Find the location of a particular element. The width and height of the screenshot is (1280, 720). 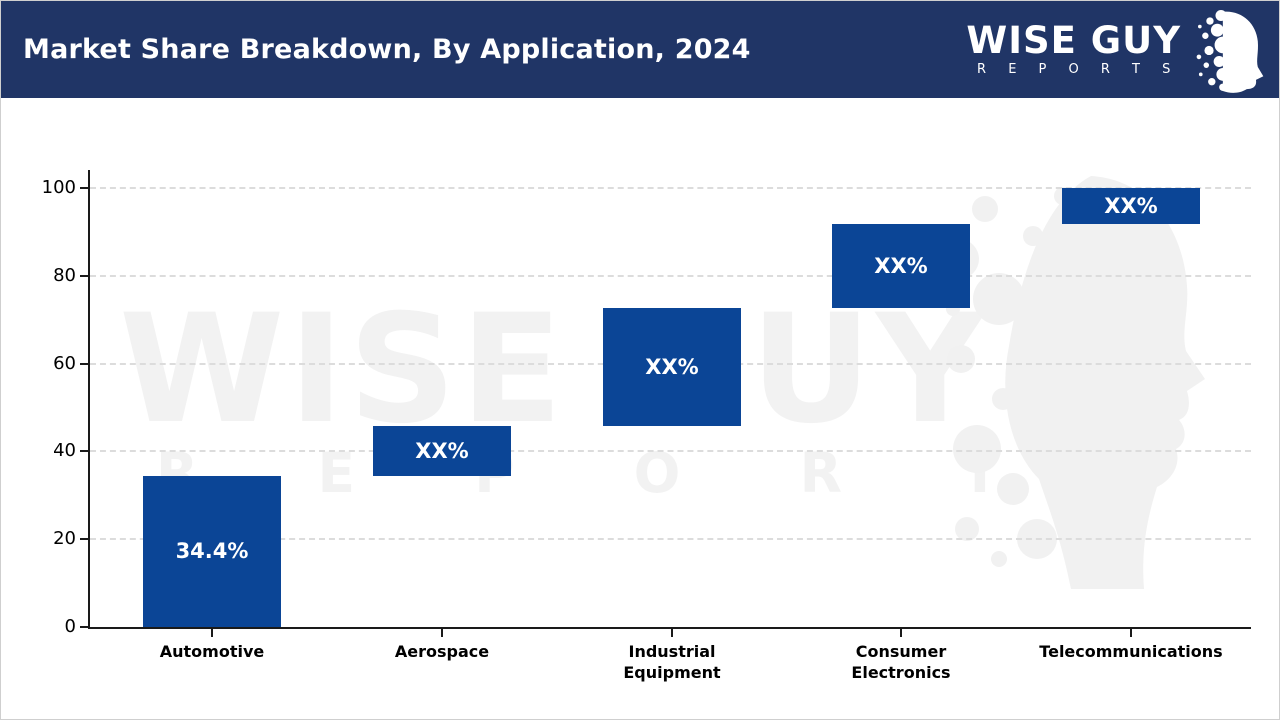

bar-aerospace: XX% is located at coordinates (442, 450).